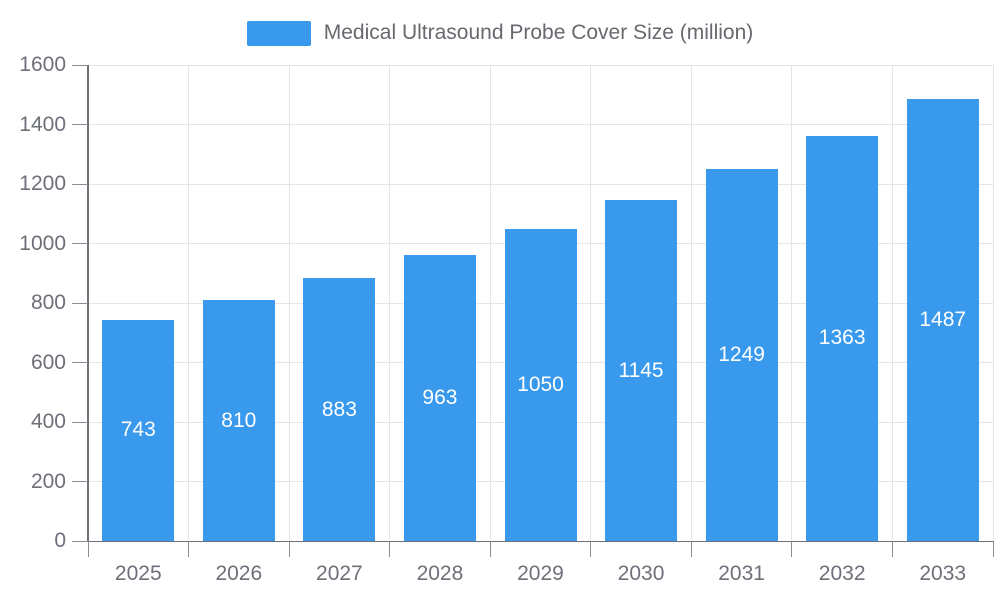 The height and width of the screenshot is (600, 1000). I want to click on x-tick-label: 2027, so click(339, 573).